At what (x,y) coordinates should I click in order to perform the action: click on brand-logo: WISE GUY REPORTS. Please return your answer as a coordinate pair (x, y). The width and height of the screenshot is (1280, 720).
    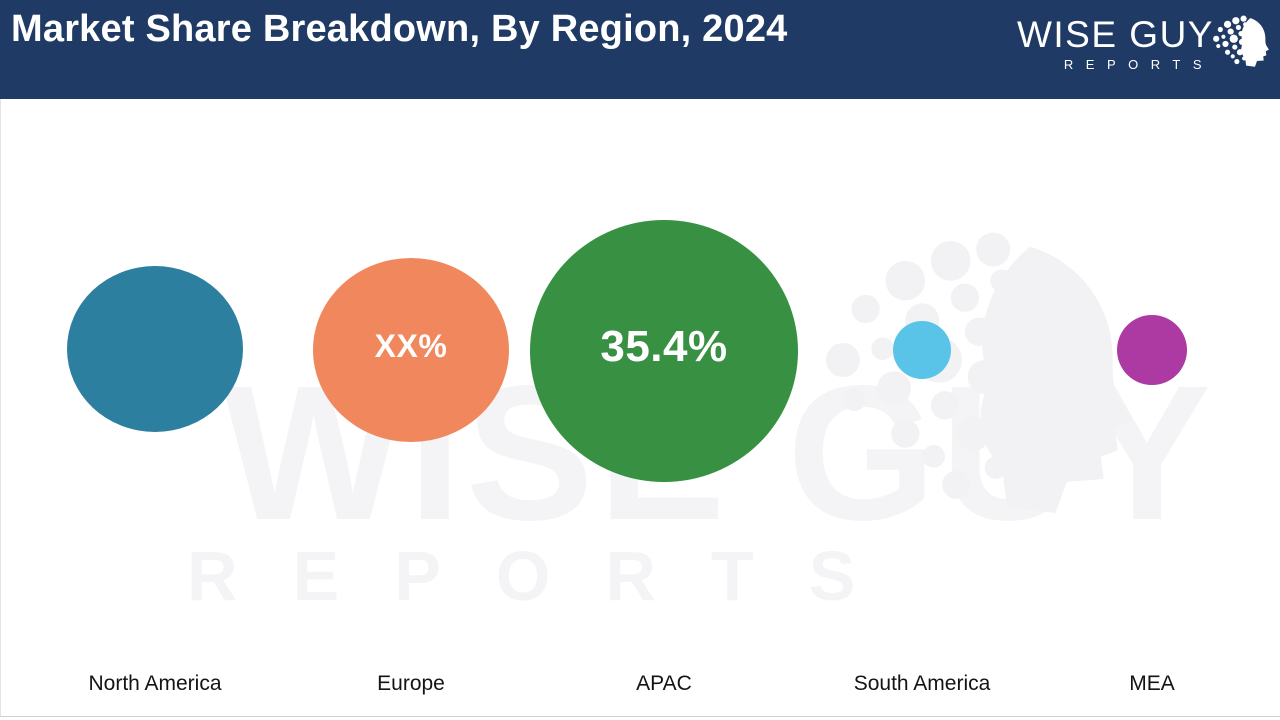
    Looking at the image, I should click on (1144, 50).